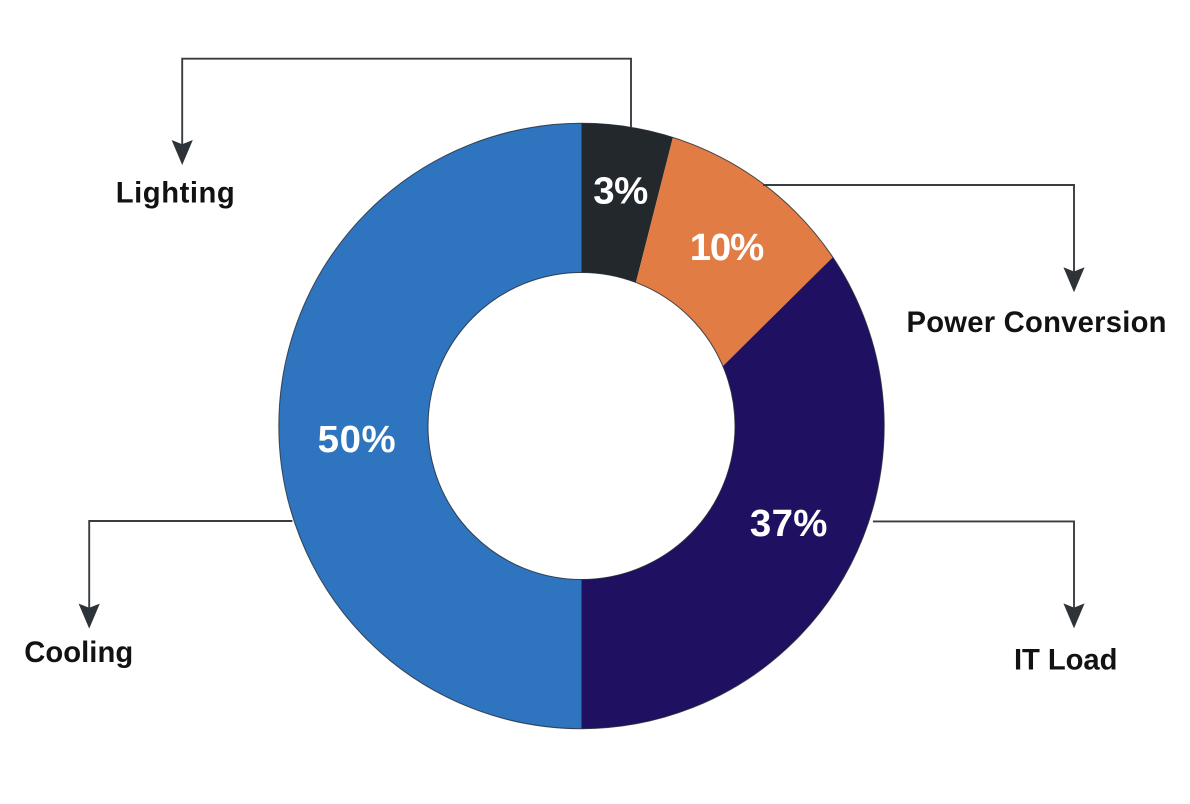  Describe the element at coordinates (727, 247) in the screenshot. I see `svg-text: 10%` at that location.